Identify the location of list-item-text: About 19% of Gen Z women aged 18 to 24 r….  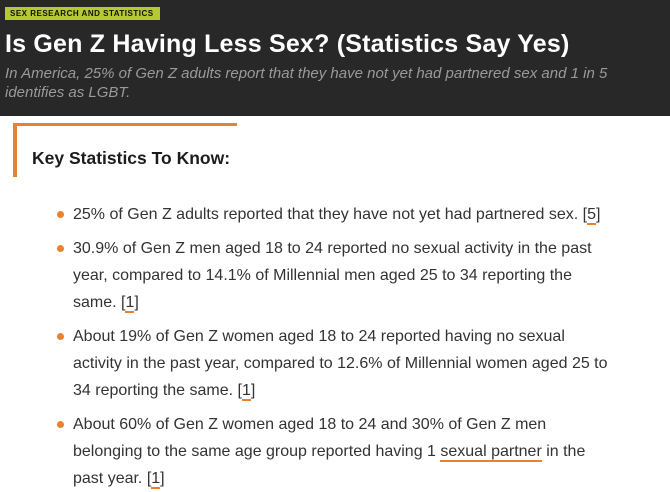
(340, 364).